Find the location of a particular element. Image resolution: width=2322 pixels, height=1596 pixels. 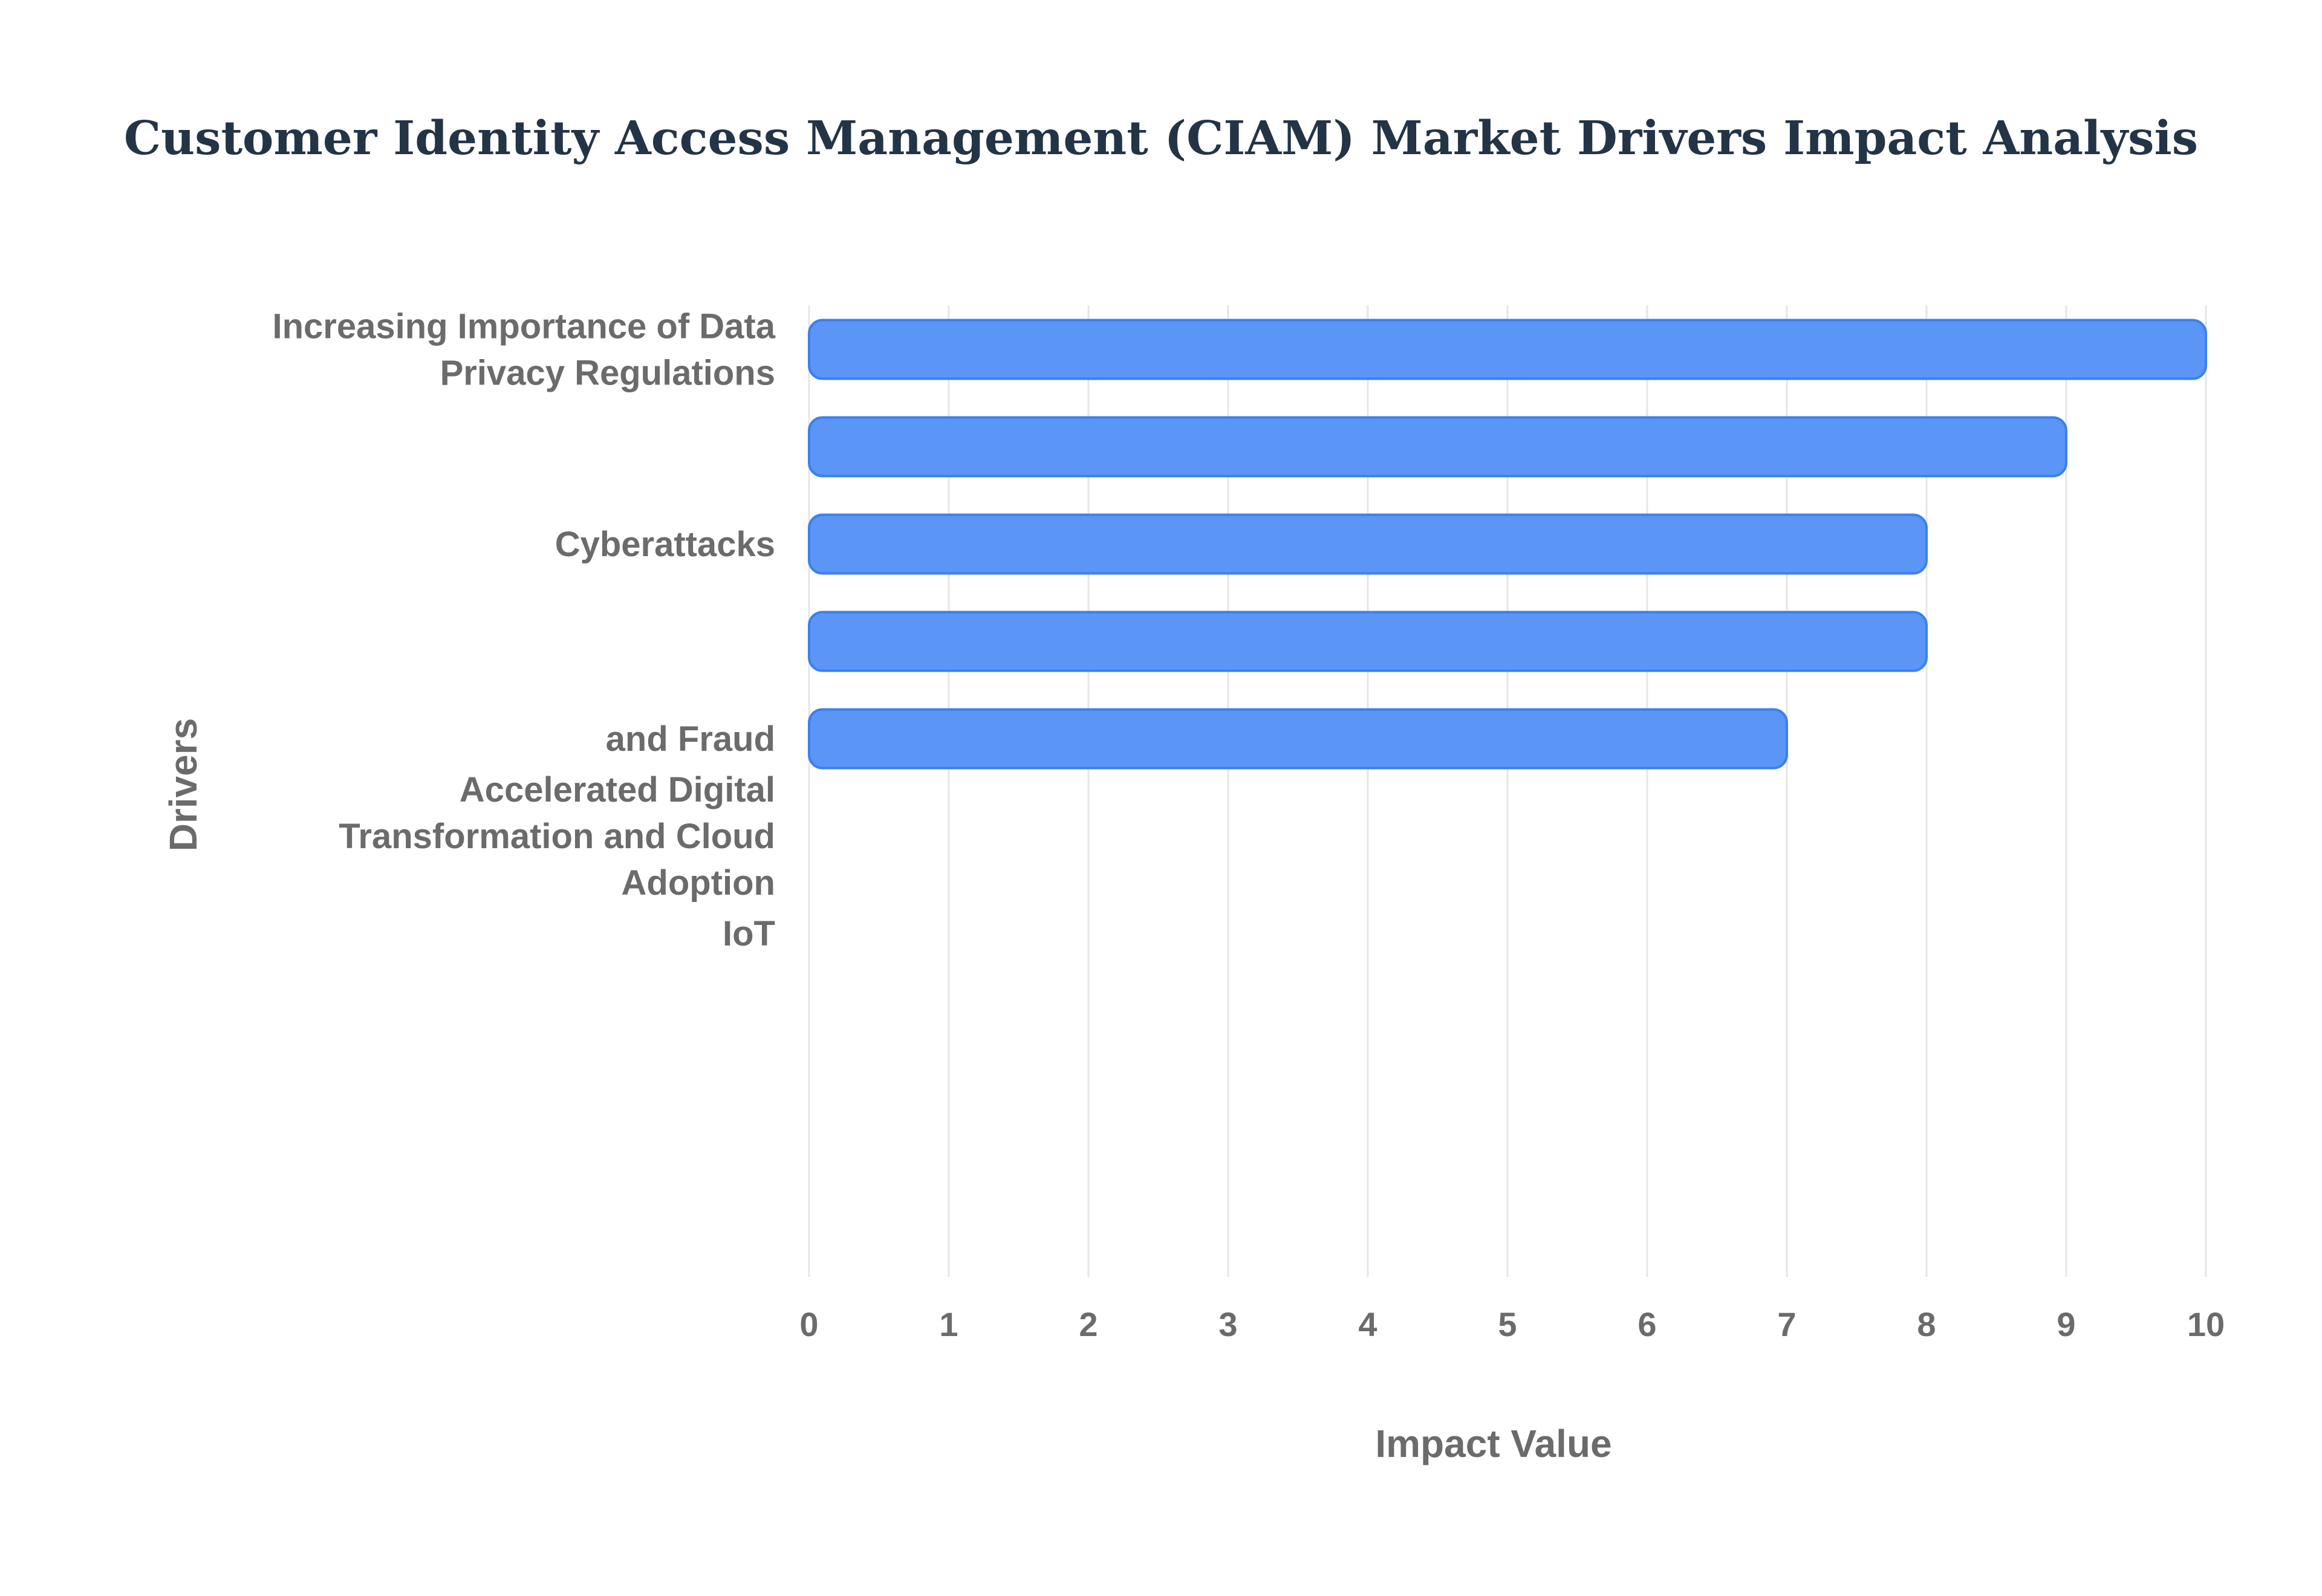

x-tick-label-5: 5 is located at coordinates (1507, 1324).